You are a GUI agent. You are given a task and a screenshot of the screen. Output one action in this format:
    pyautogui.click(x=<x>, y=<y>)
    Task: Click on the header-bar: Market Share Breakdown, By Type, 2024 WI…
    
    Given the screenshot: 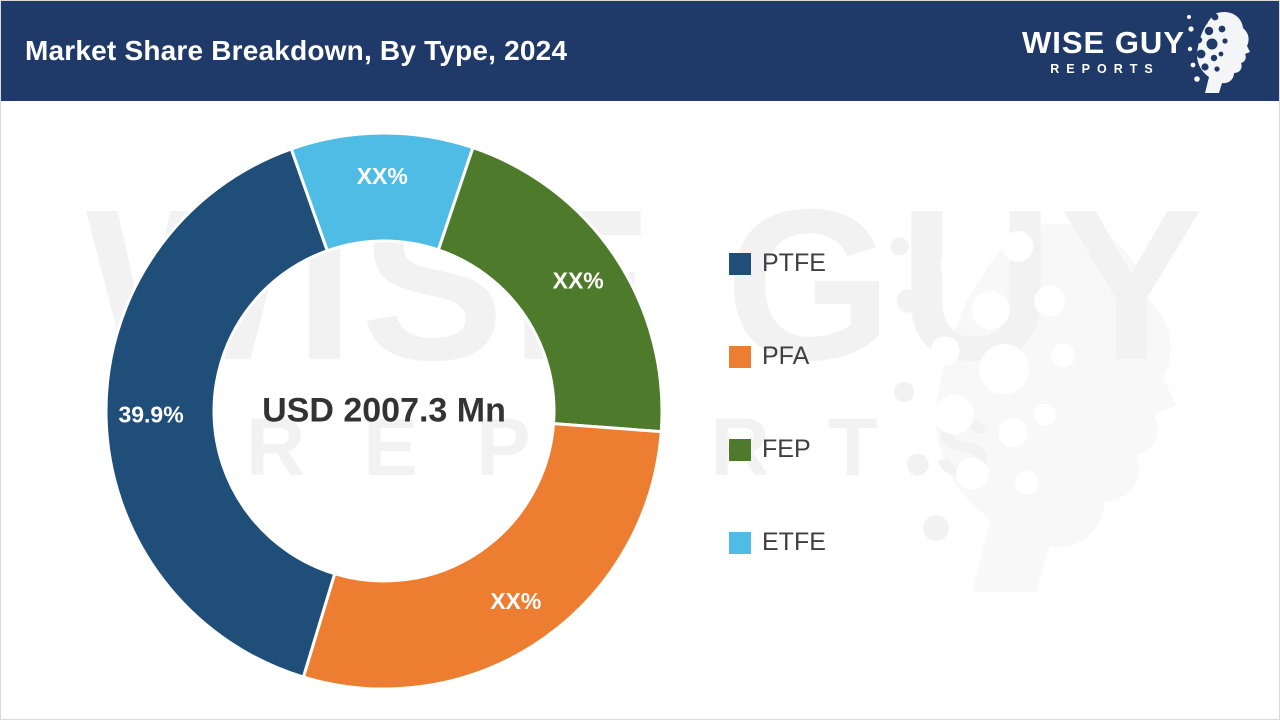 What is the action you would take?
    pyautogui.click(x=640, y=51)
    